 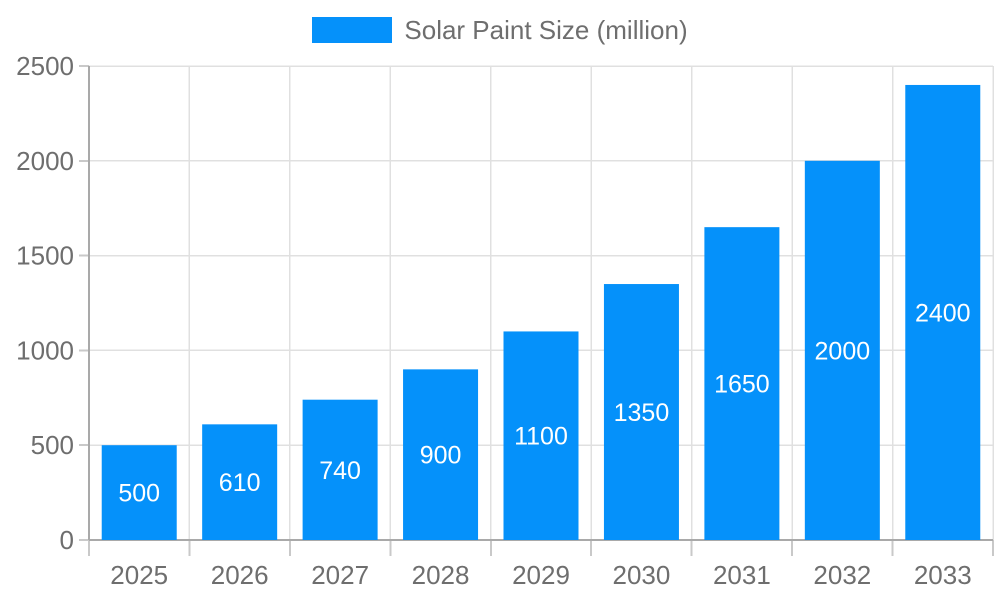 I want to click on y-tick-label: 500, so click(x=52, y=445).